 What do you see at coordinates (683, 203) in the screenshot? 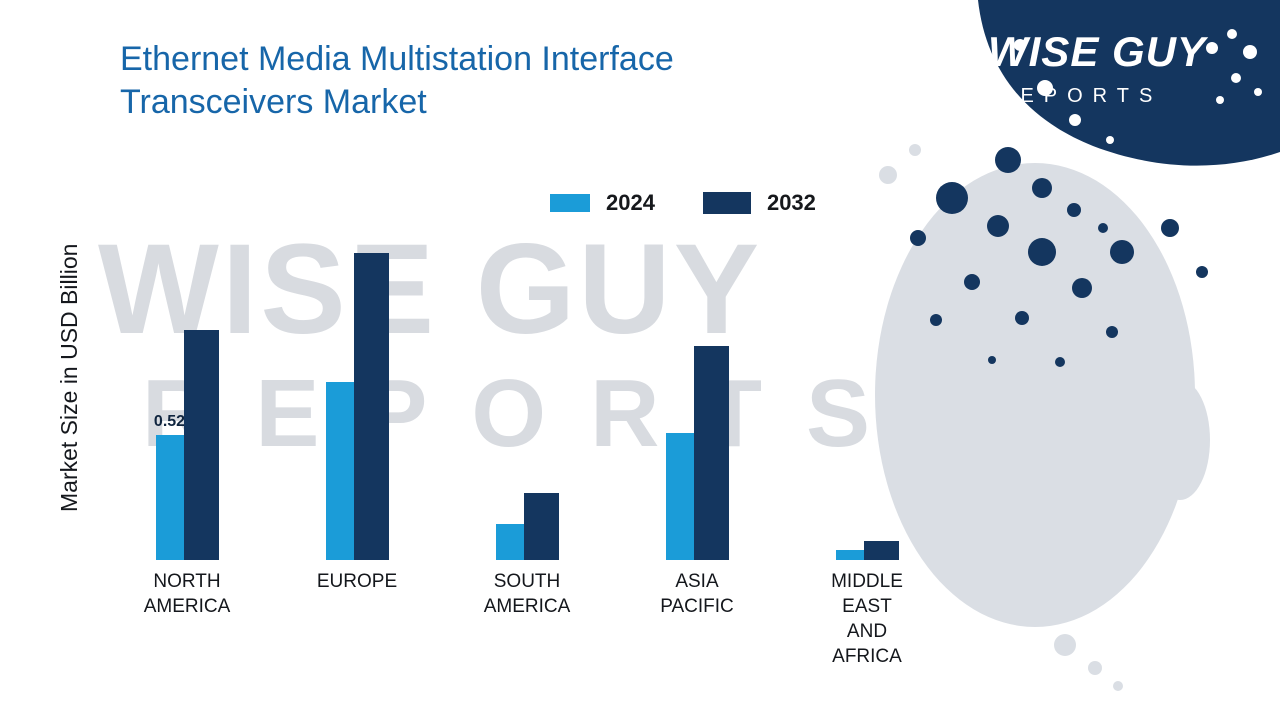
I see `legend: 2024 2032` at bounding box center [683, 203].